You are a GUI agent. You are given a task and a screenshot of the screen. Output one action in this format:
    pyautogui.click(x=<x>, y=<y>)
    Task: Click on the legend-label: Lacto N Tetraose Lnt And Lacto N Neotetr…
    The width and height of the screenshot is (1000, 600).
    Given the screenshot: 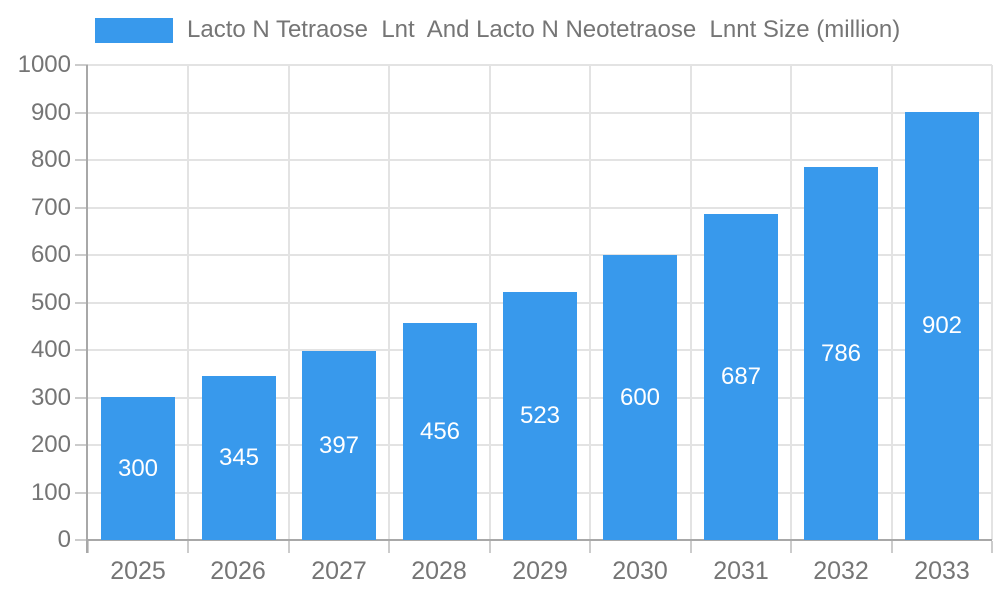 What is the action you would take?
    pyautogui.click(x=544, y=29)
    